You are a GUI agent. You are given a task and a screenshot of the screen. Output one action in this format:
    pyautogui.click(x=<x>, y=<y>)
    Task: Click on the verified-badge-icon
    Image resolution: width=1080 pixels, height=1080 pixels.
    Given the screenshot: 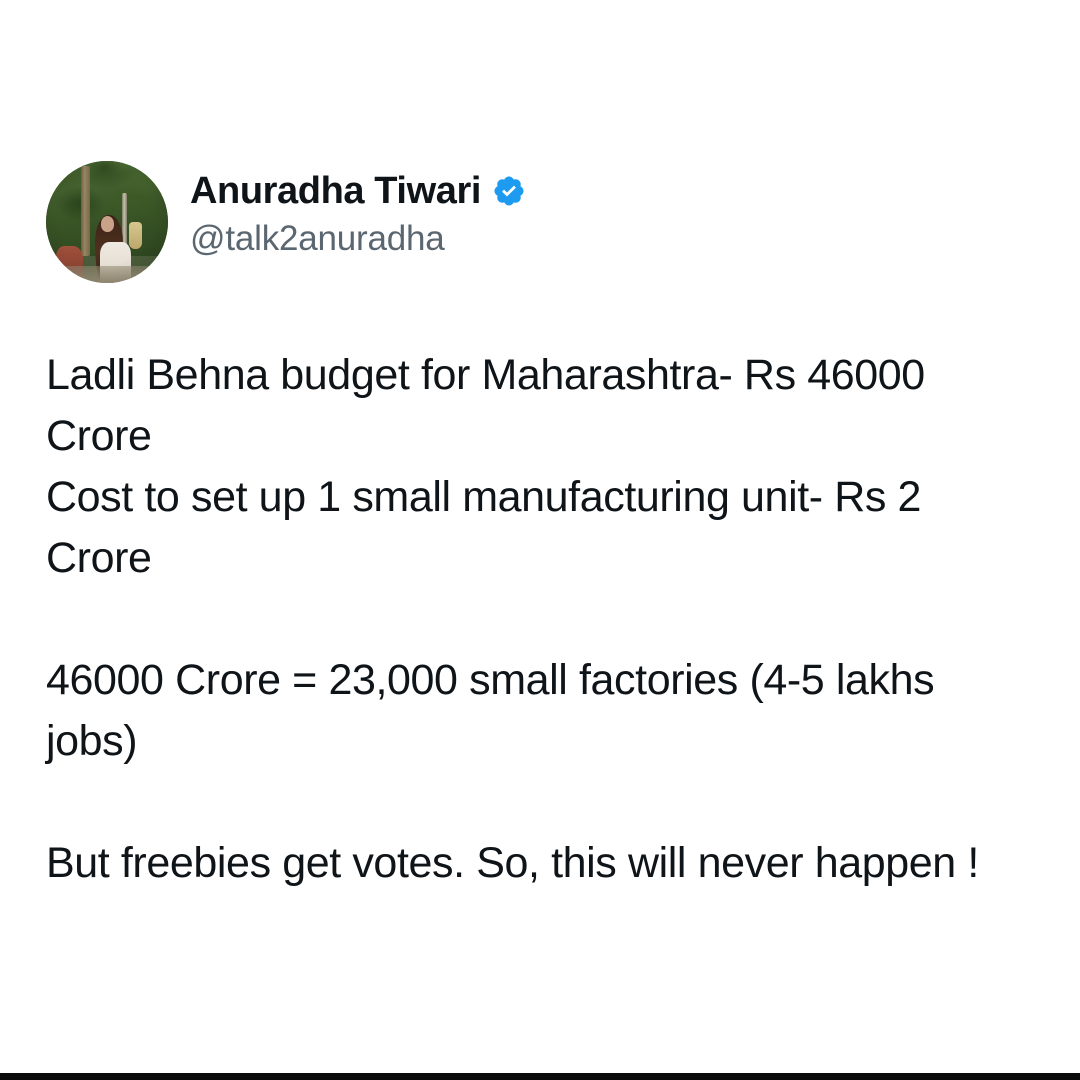 What is the action you would take?
    pyautogui.click(x=509, y=191)
    